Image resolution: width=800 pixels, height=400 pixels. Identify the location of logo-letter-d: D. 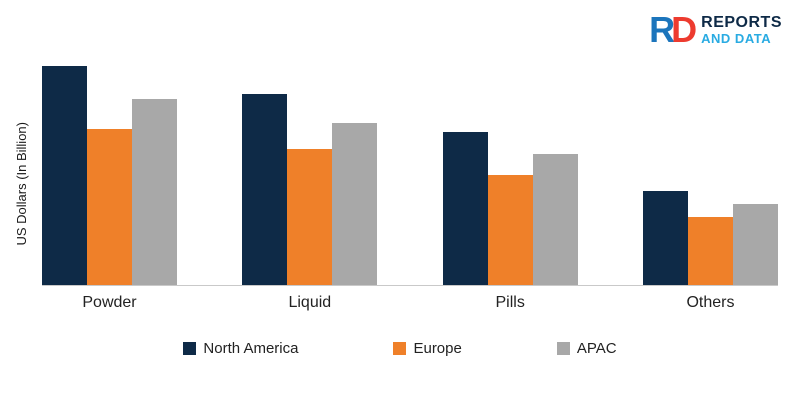
(684, 29).